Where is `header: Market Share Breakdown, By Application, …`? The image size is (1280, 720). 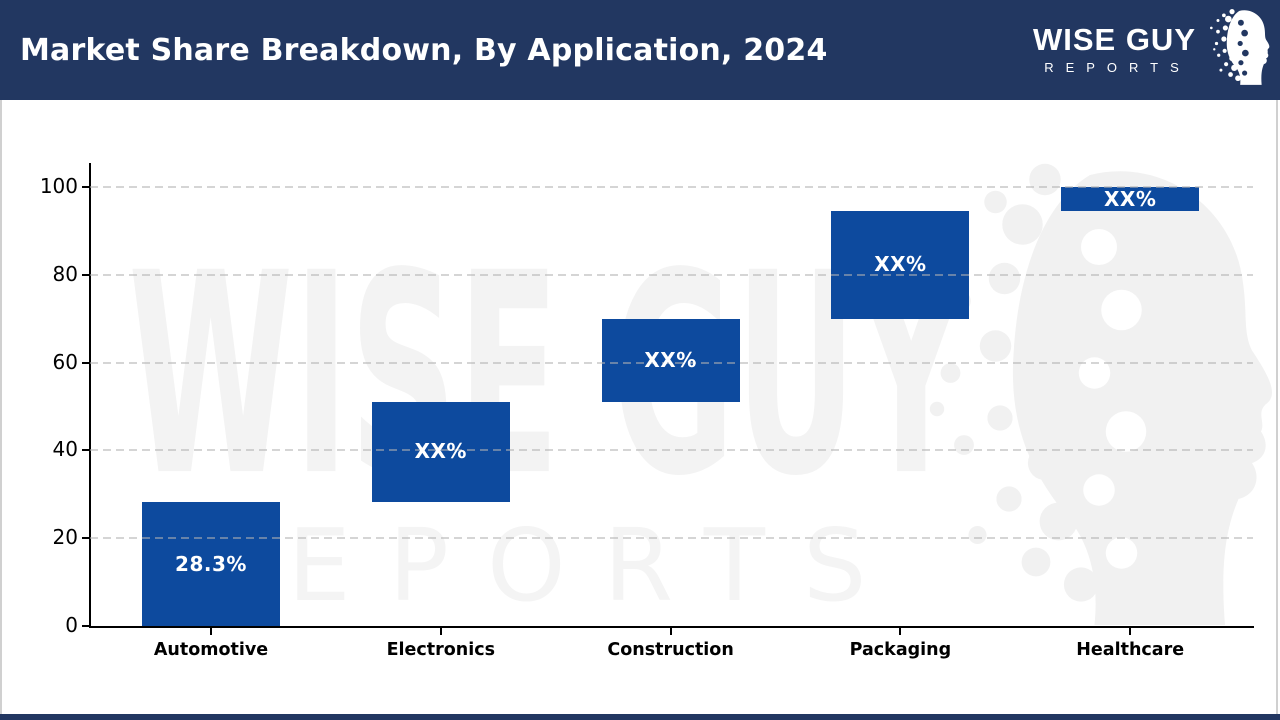
header: Market Share Breakdown, By Application, … is located at coordinates (640, 50).